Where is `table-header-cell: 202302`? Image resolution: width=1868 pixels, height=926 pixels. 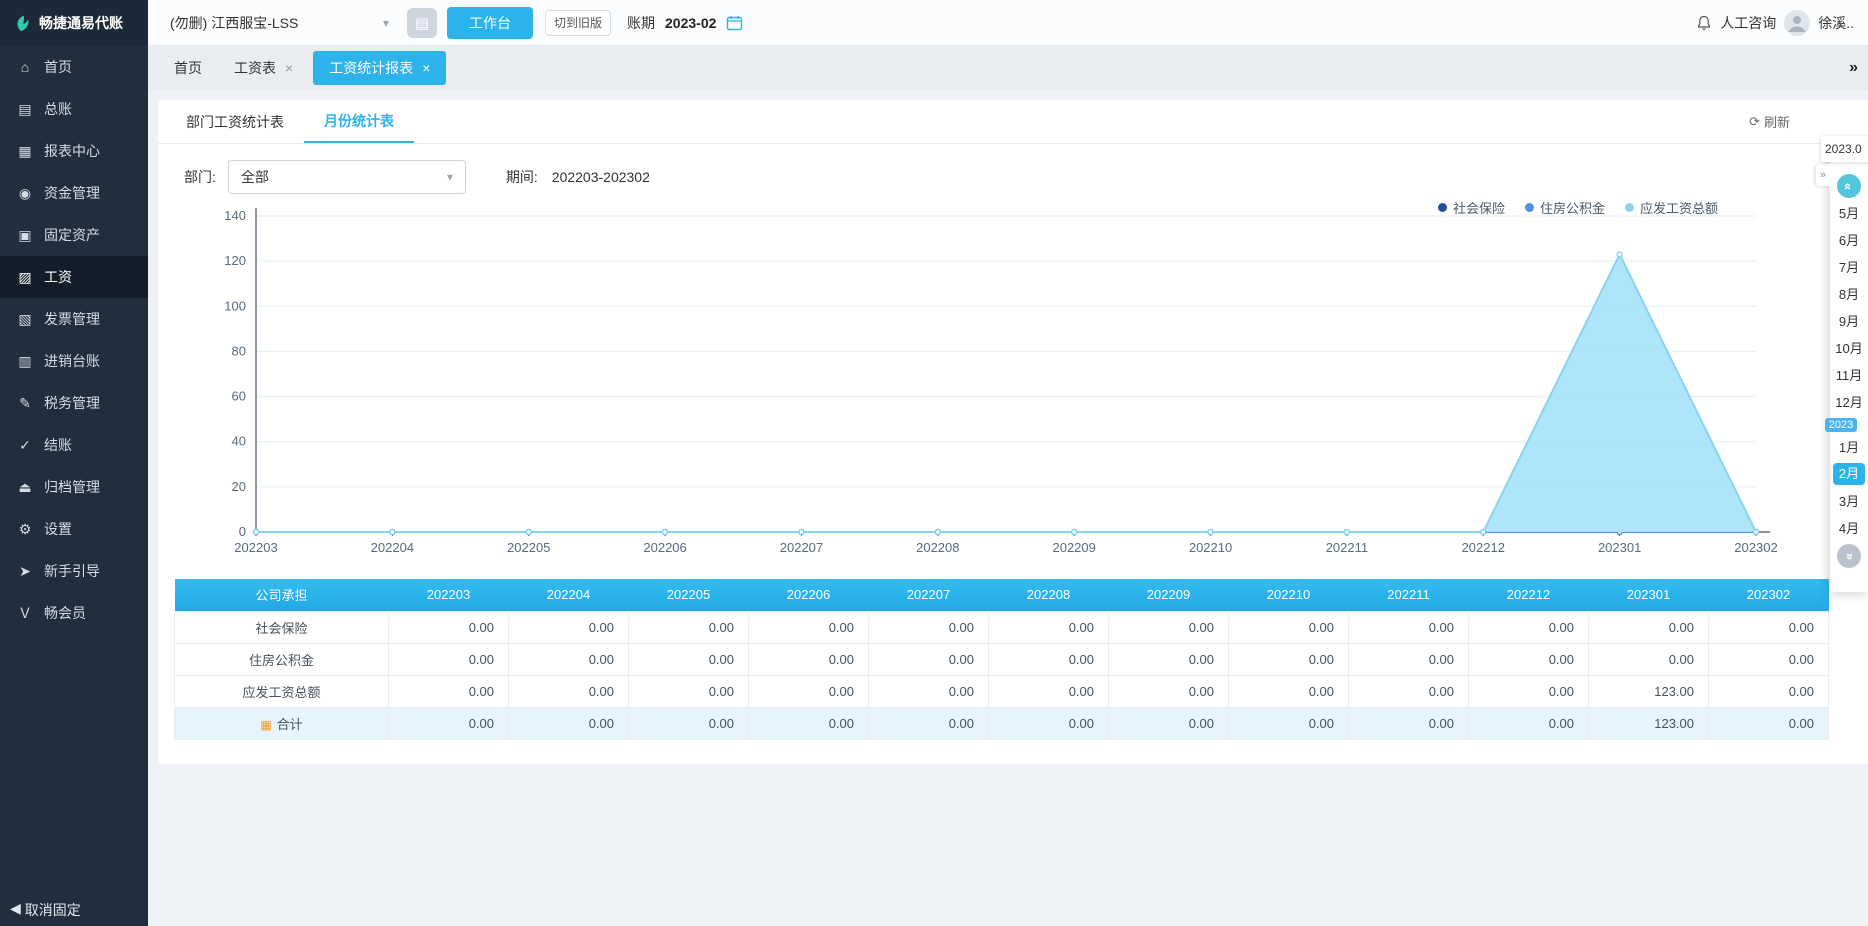 table-header-cell: 202302 is located at coordinates (1768, 595).